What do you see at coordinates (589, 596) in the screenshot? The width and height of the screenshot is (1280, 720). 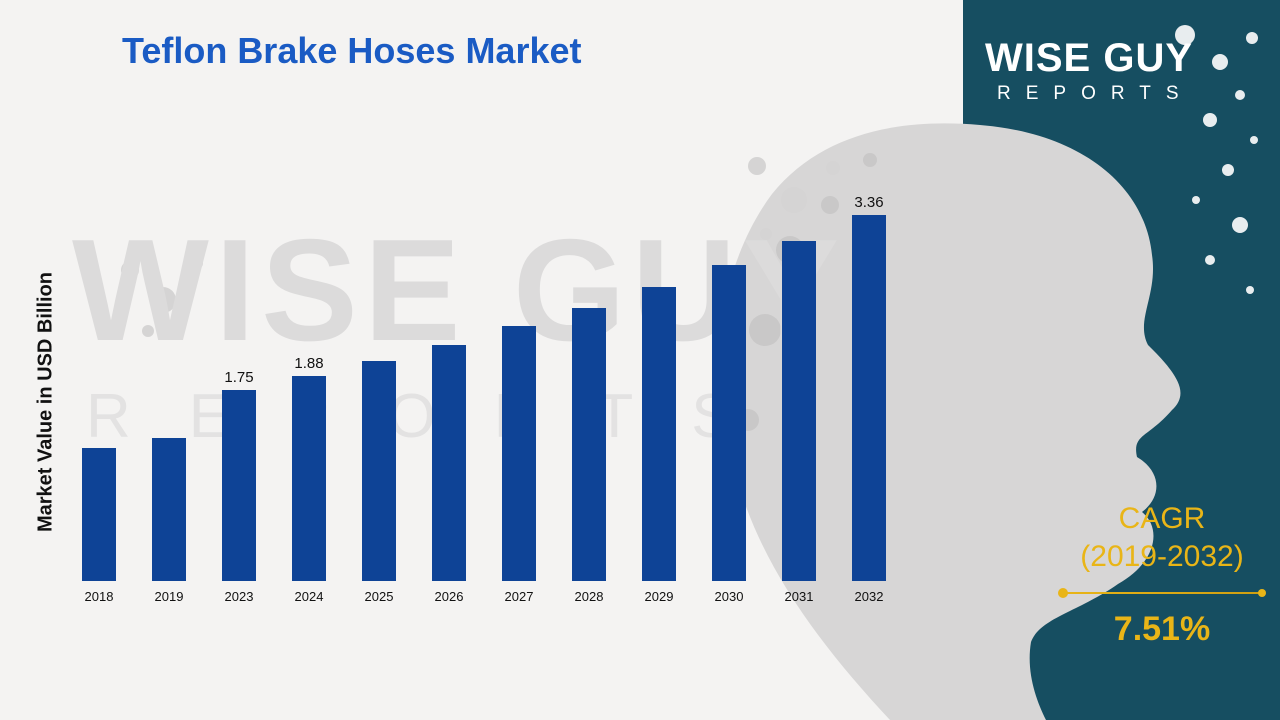 I see `bar-year-label: 2028` at bounding box center [589, 596].